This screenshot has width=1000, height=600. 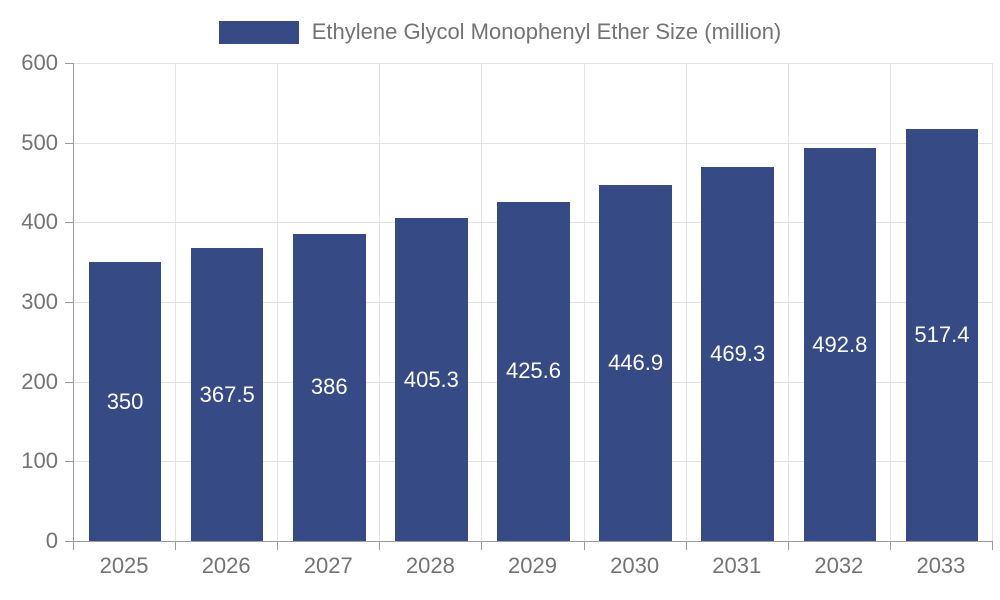 I want to click on x-axis-label: 2029, so click(x=532, y=565).